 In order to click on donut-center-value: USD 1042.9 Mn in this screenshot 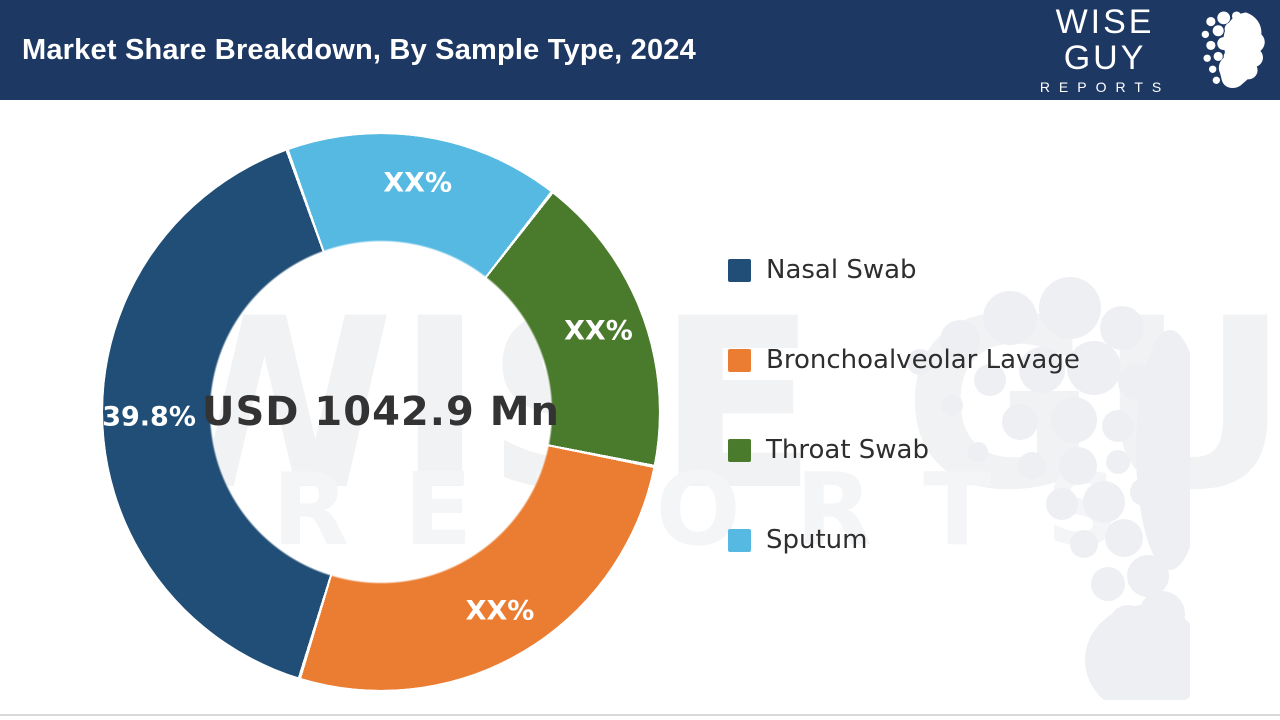, I will do `click(381, 412)`.